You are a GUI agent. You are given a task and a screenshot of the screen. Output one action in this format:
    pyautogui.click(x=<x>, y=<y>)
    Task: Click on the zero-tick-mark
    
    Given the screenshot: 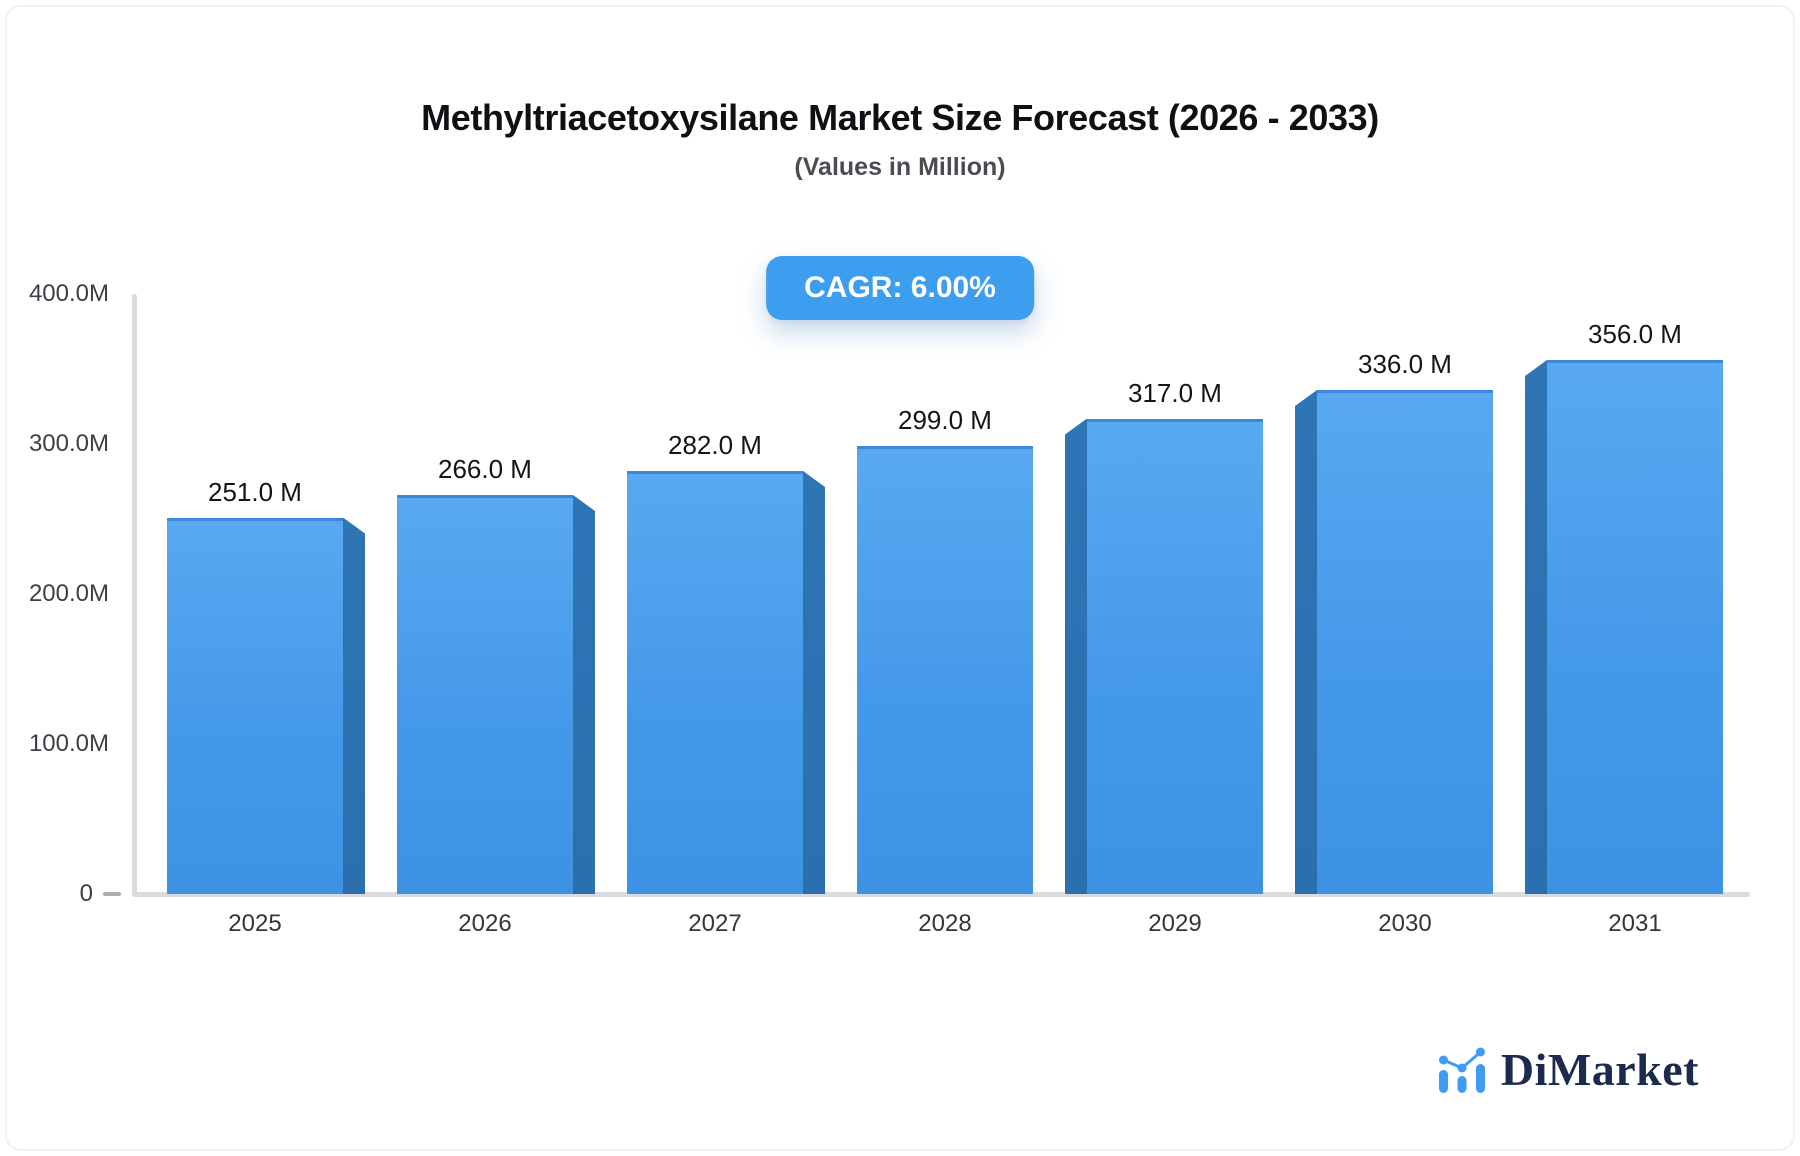 What is the action you would take?
    pyautogui.click(x=112, y=894)
    